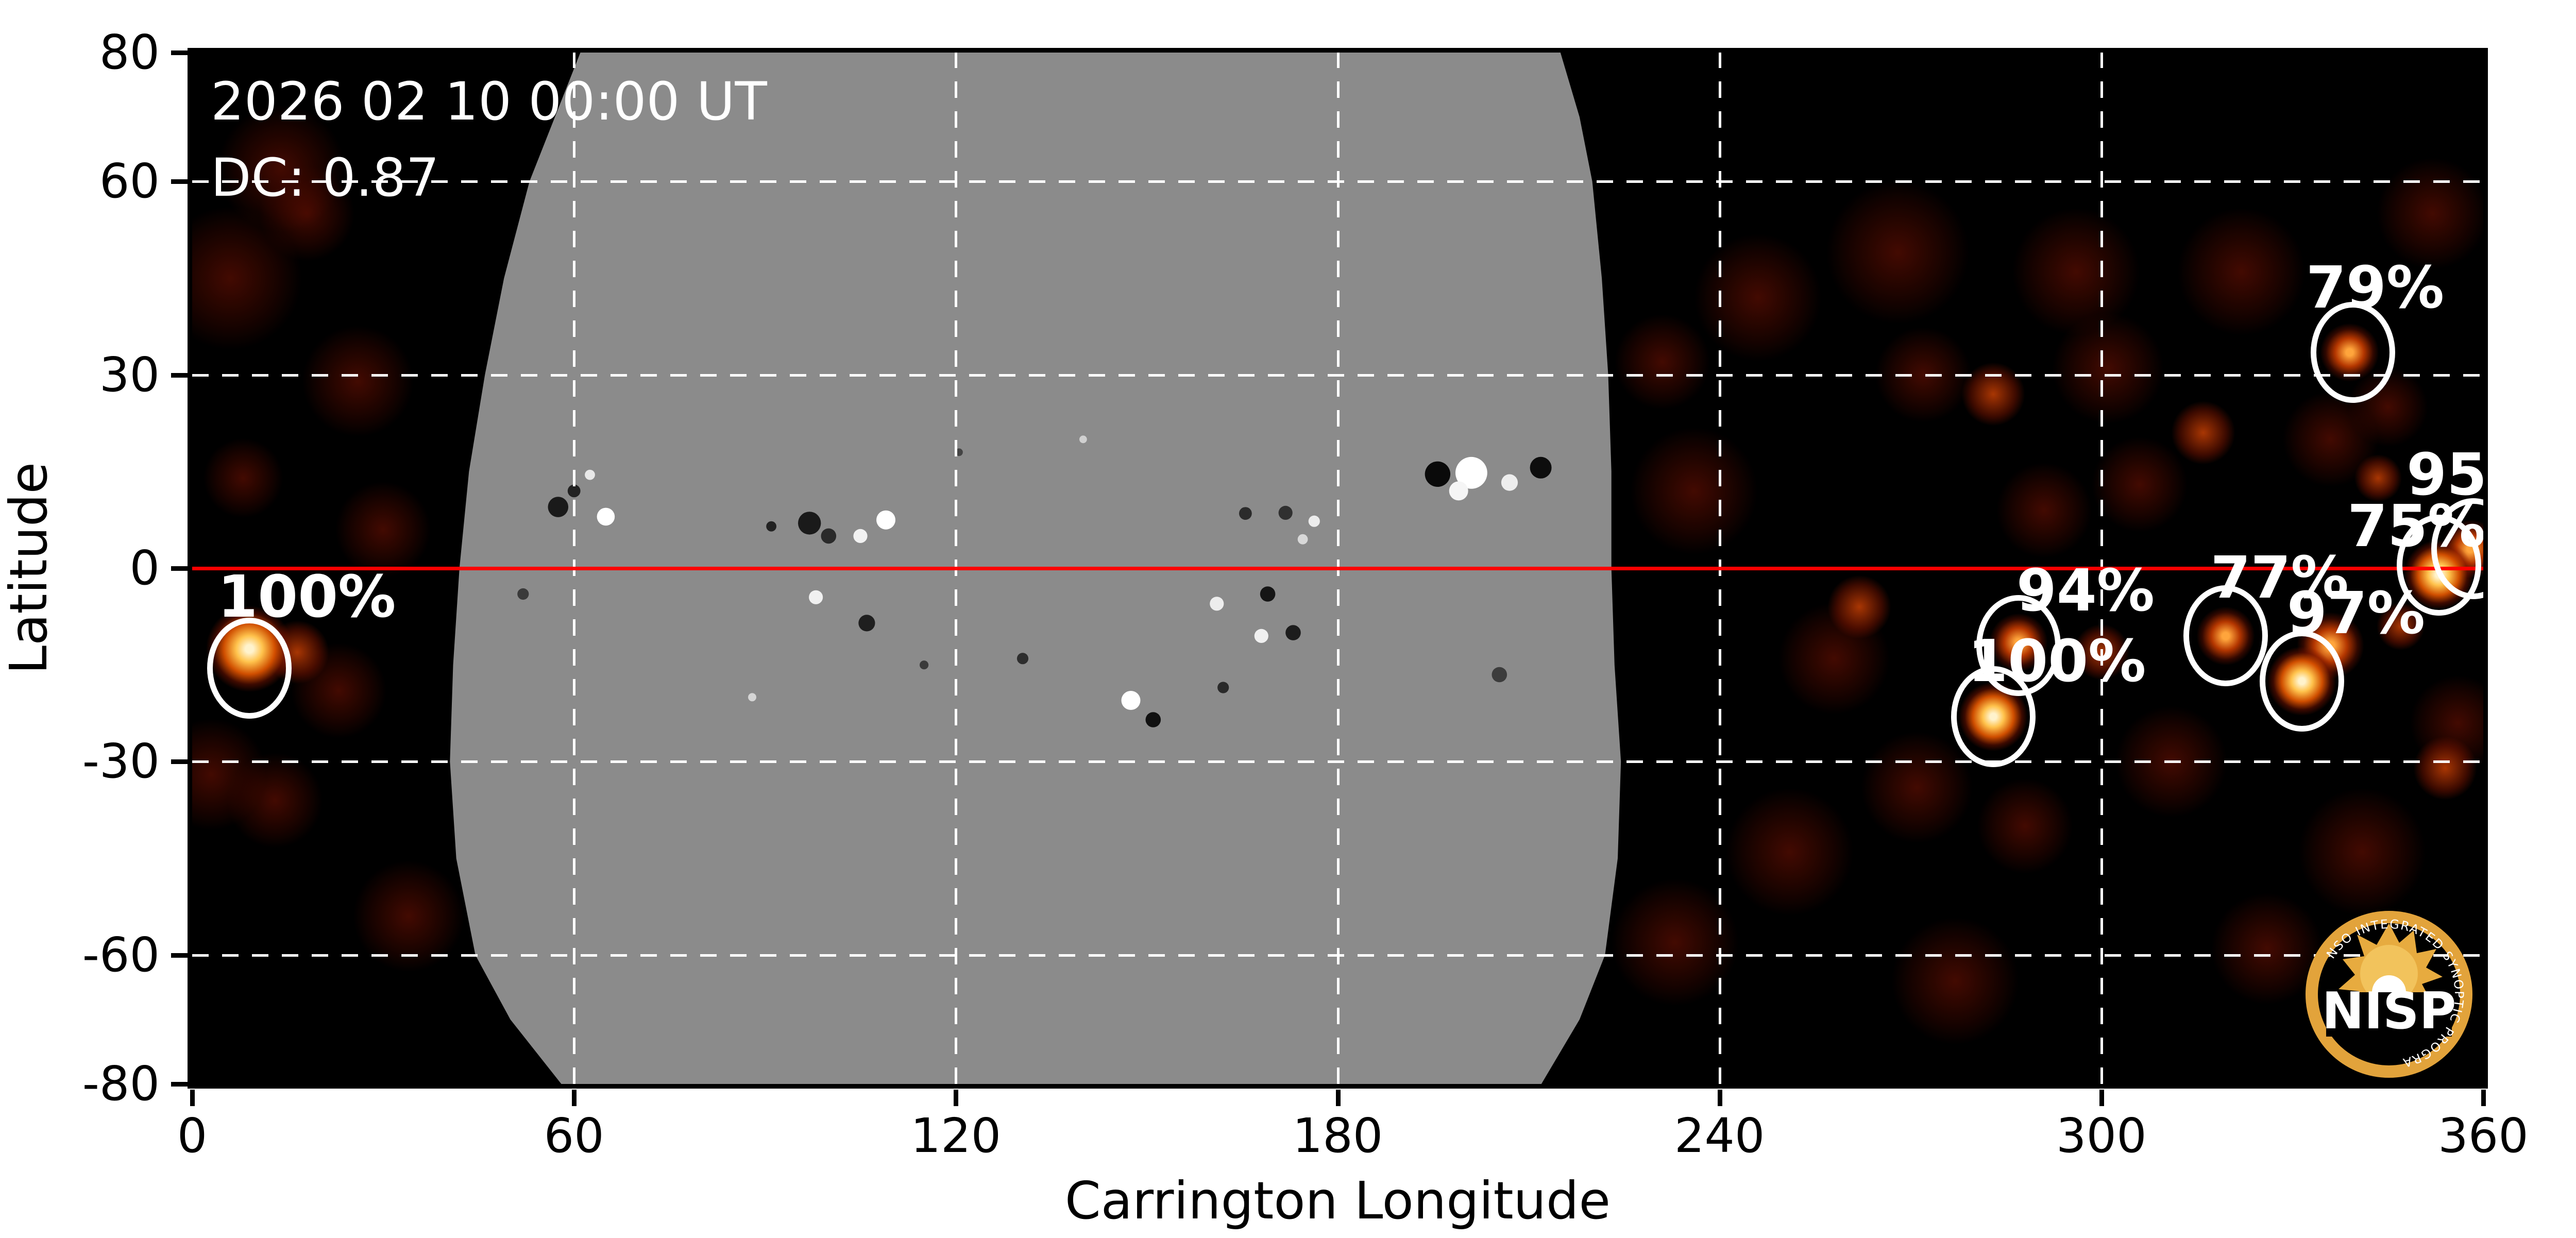 The width and height of the screenshot is (2576, 1238). What do you see at coordinates (2375, 287) in the screenshot?
I see `detection-label: 79%` at bounding box center [2375, 287].